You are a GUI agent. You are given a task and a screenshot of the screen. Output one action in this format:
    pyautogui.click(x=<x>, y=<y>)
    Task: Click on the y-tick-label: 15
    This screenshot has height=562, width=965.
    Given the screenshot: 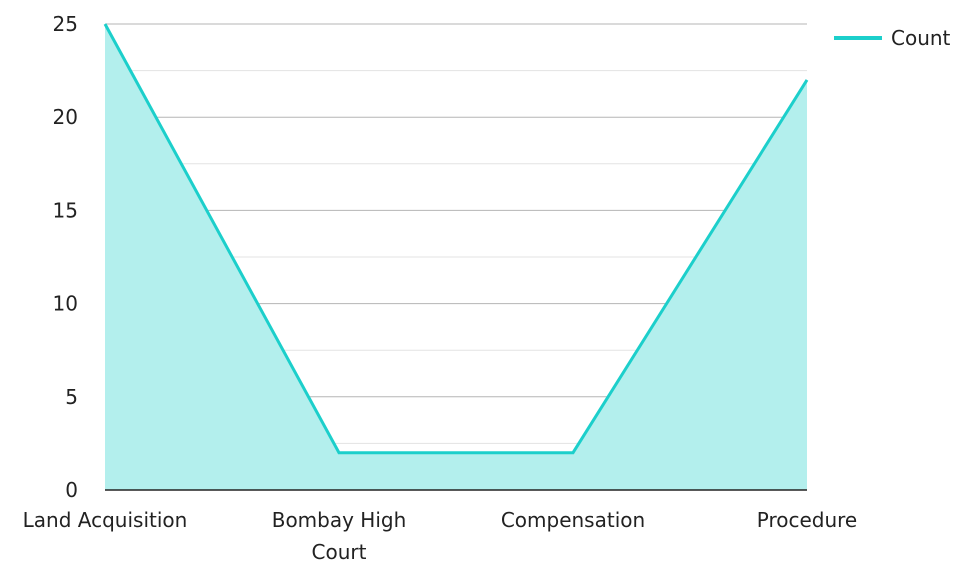 What is the action you would take?
    pyautogui.click(x=65, y=210)
    